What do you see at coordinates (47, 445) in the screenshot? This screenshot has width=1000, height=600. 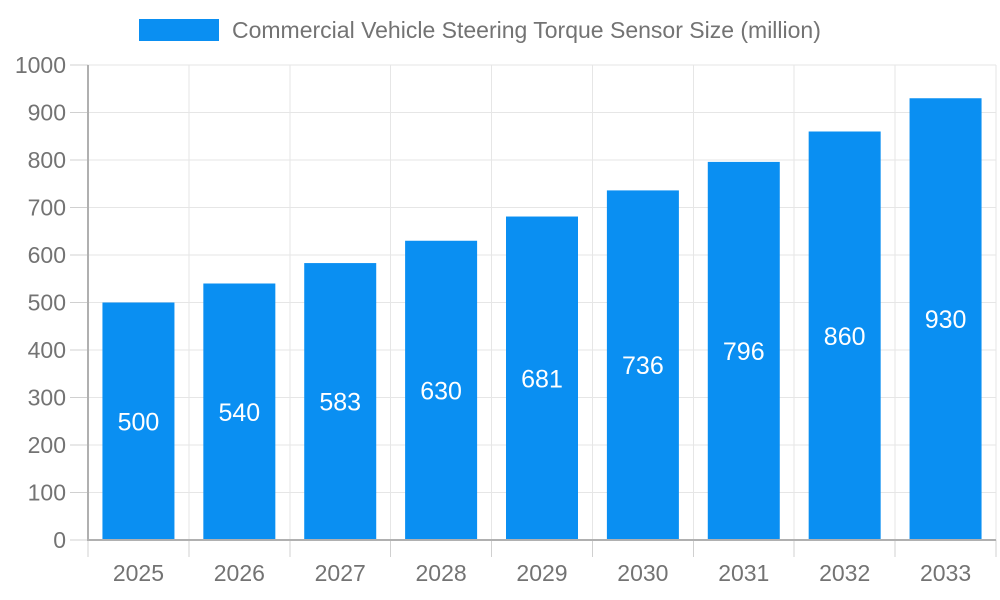 I see `y-axis-label: 200` at bounding box center [47, 445].